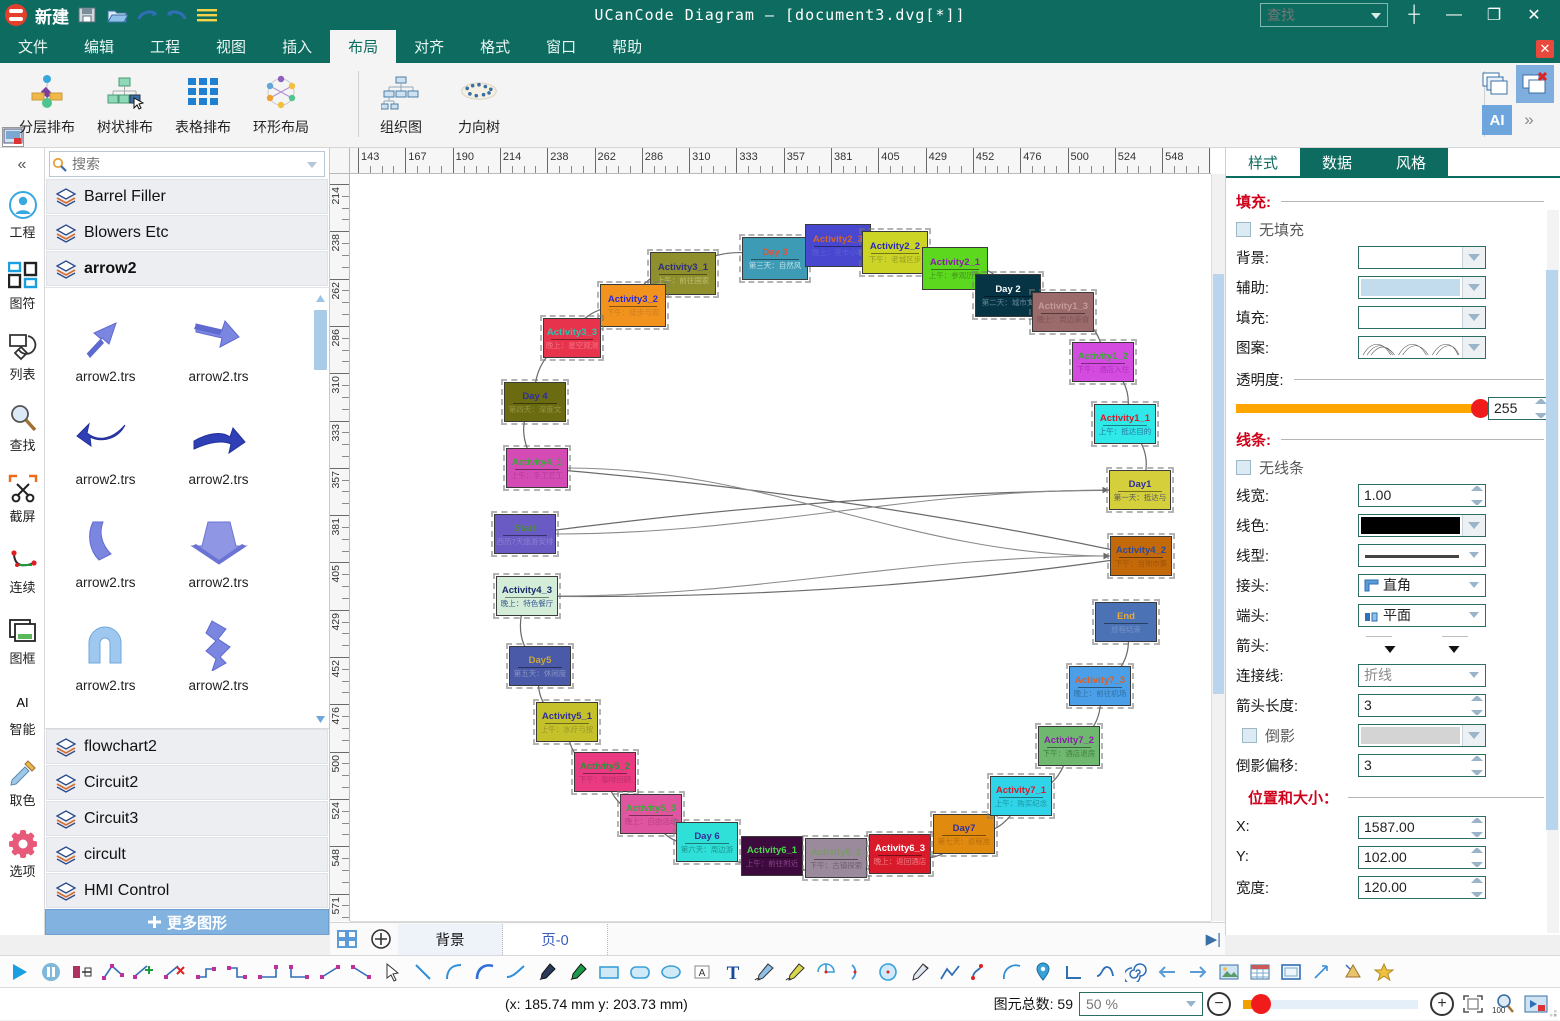  I want to click on rail-item-图符: 图符, so click(22, 286).